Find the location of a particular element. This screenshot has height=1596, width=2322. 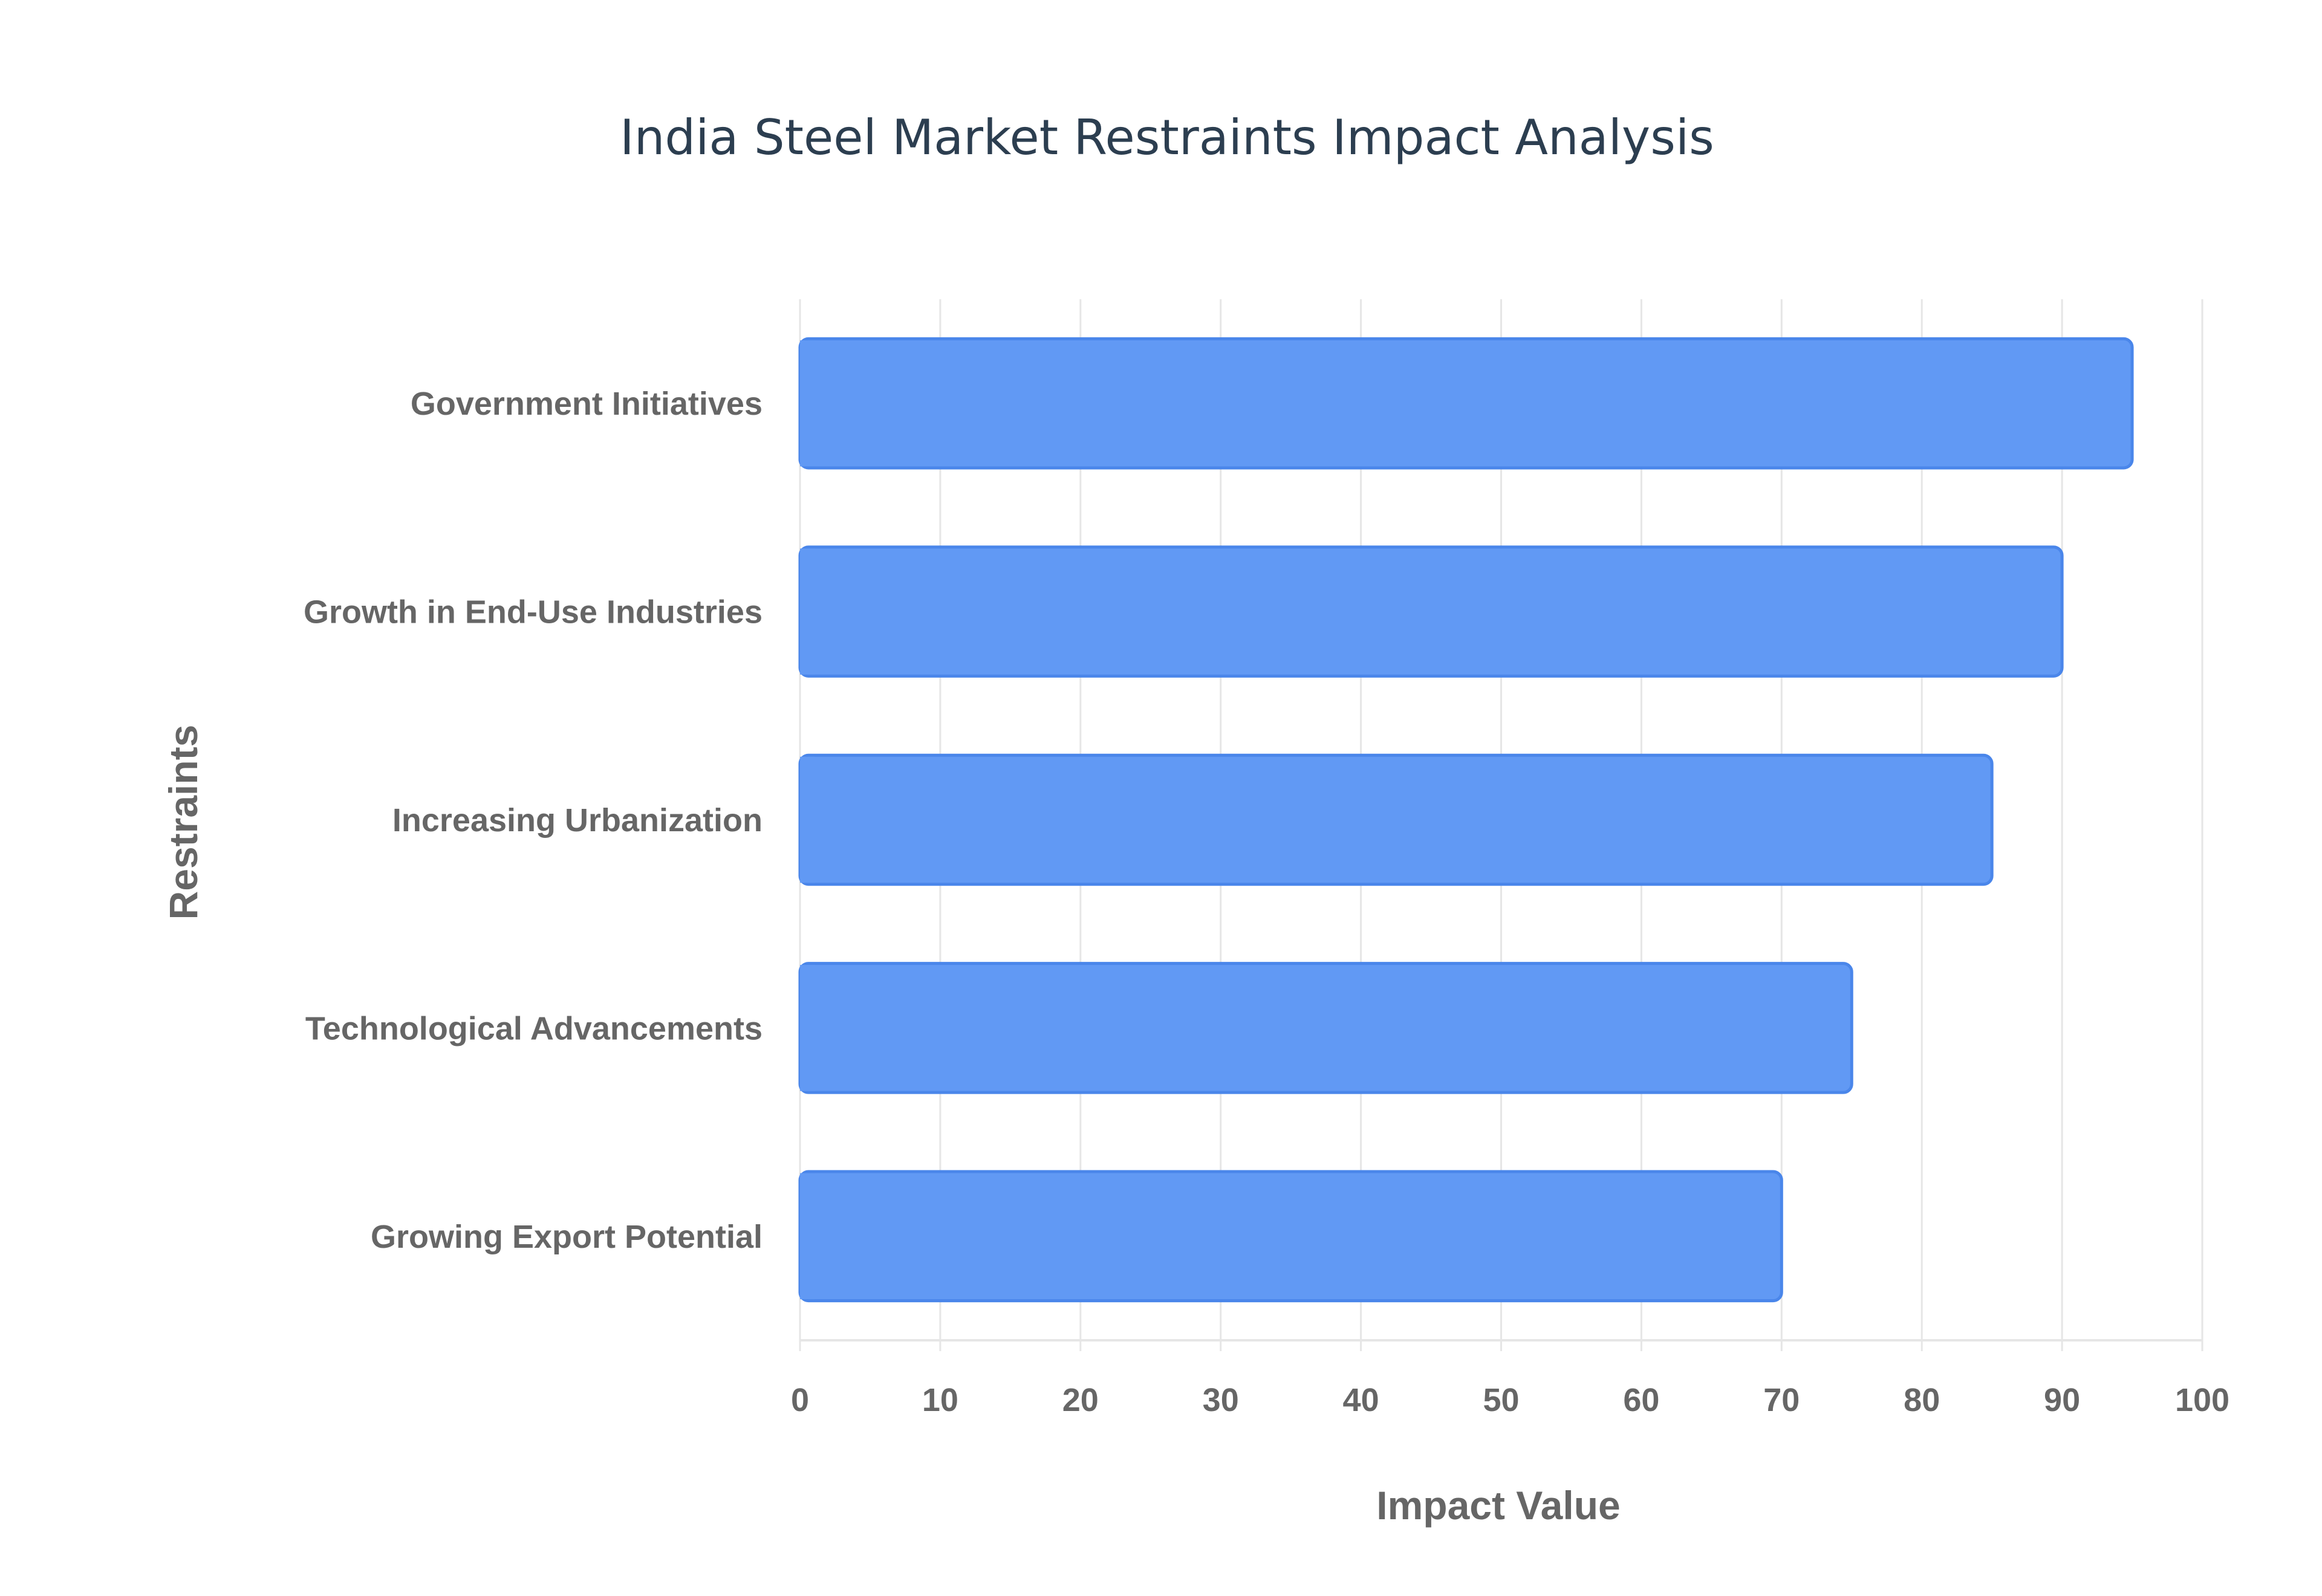

y-tick-label: Increasing Urbanization is located at coordinates (577, 820).